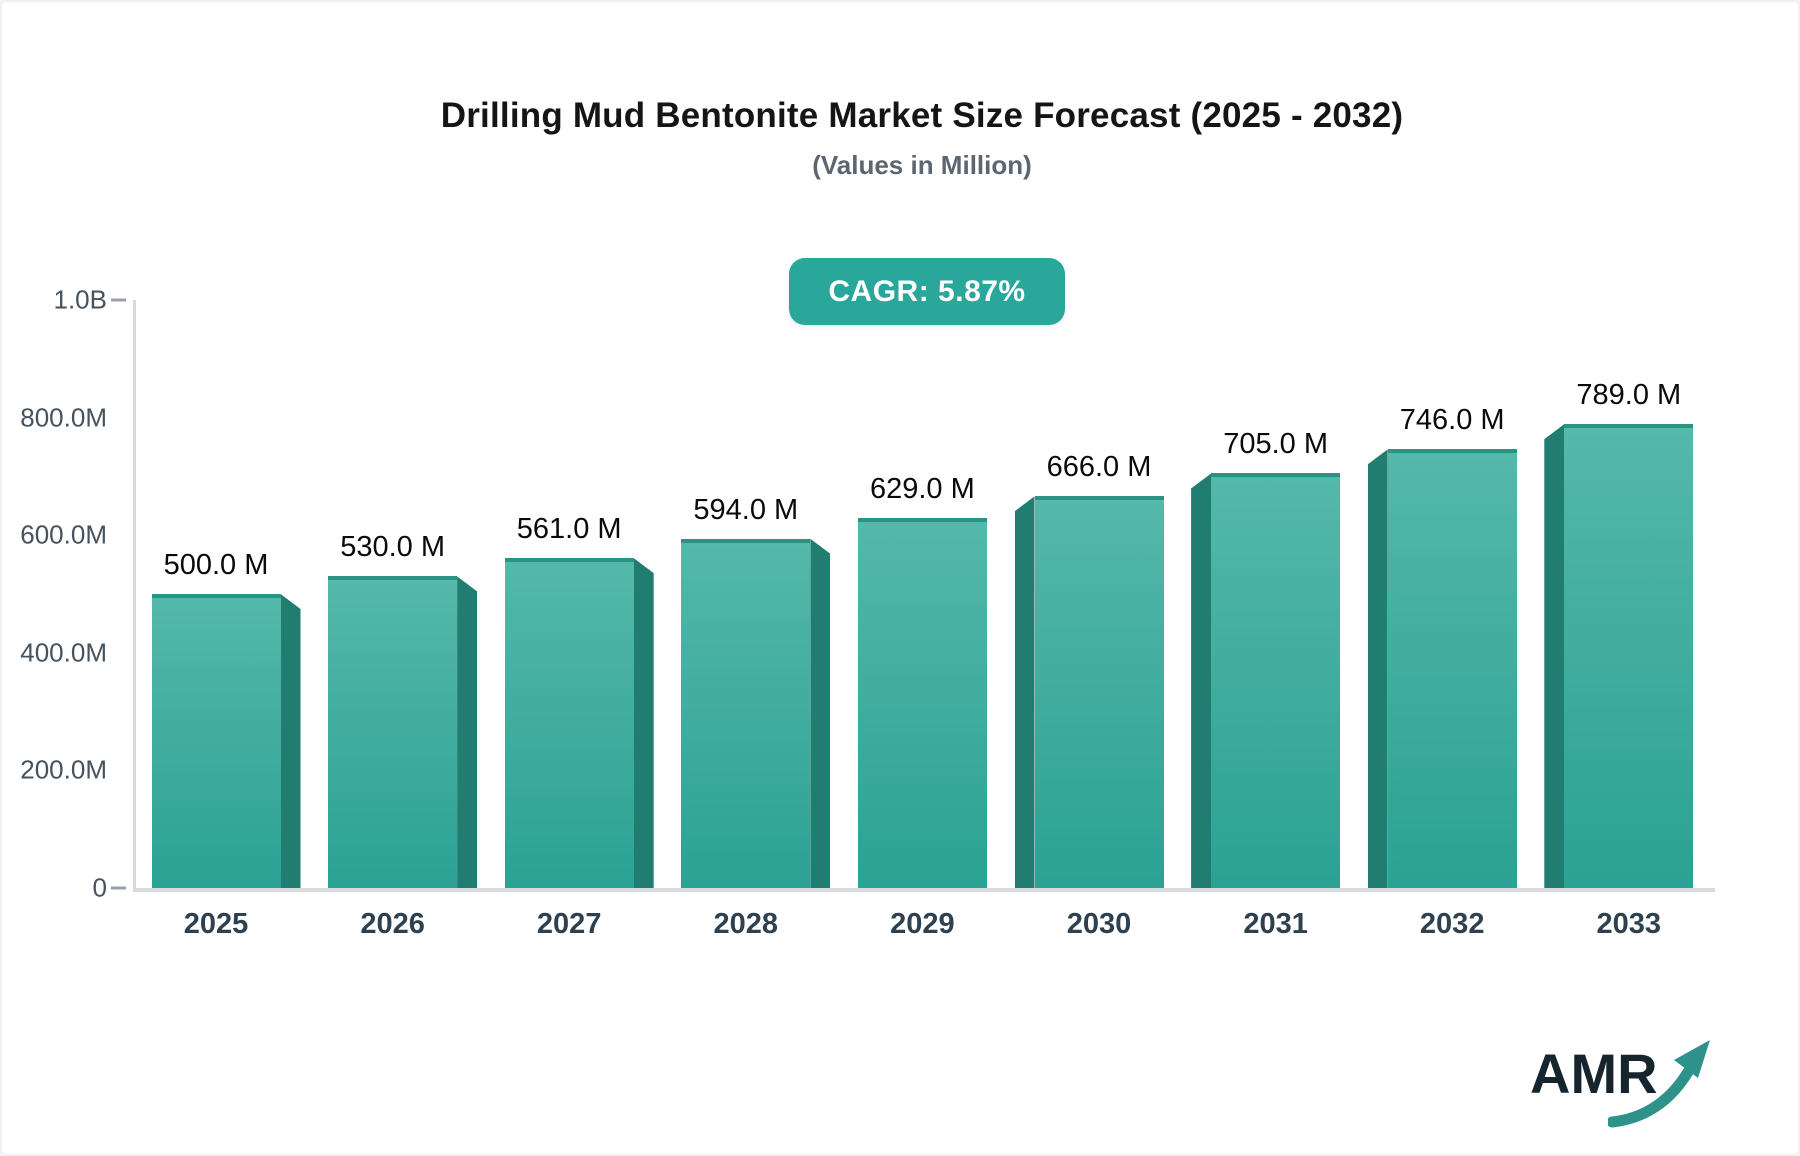 Image resolution: width=1800 pixels, height=1156 pixels. Describe the element at coordinates (746, 713) in the screenshot. I see `bar-2028` at that location.